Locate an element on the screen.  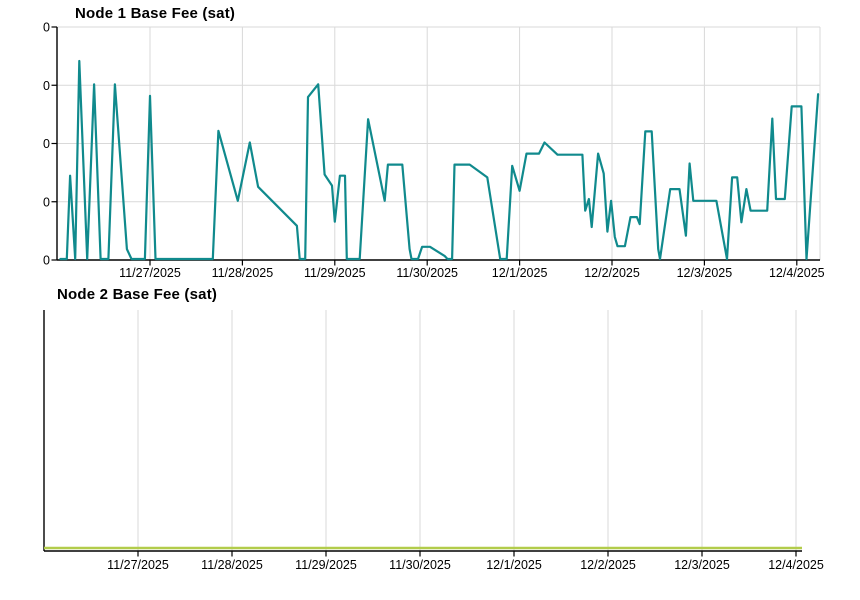
node1-chart-title: Node 1 Base Fee (sat) is located at coordinates (155, 13).